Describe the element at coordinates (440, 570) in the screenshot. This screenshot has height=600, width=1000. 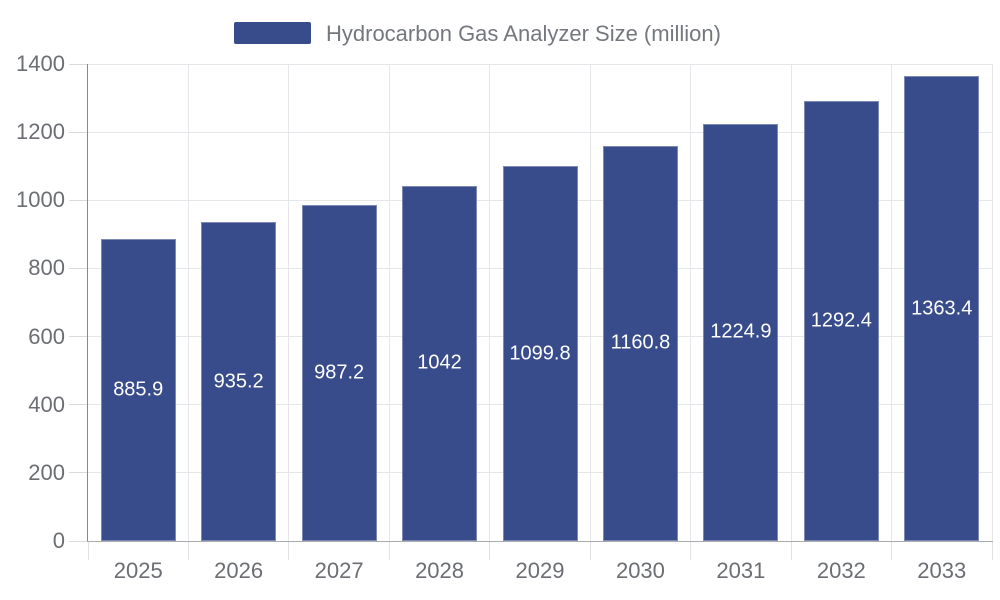
I see `x-axis-category-label: 2028` at that location.